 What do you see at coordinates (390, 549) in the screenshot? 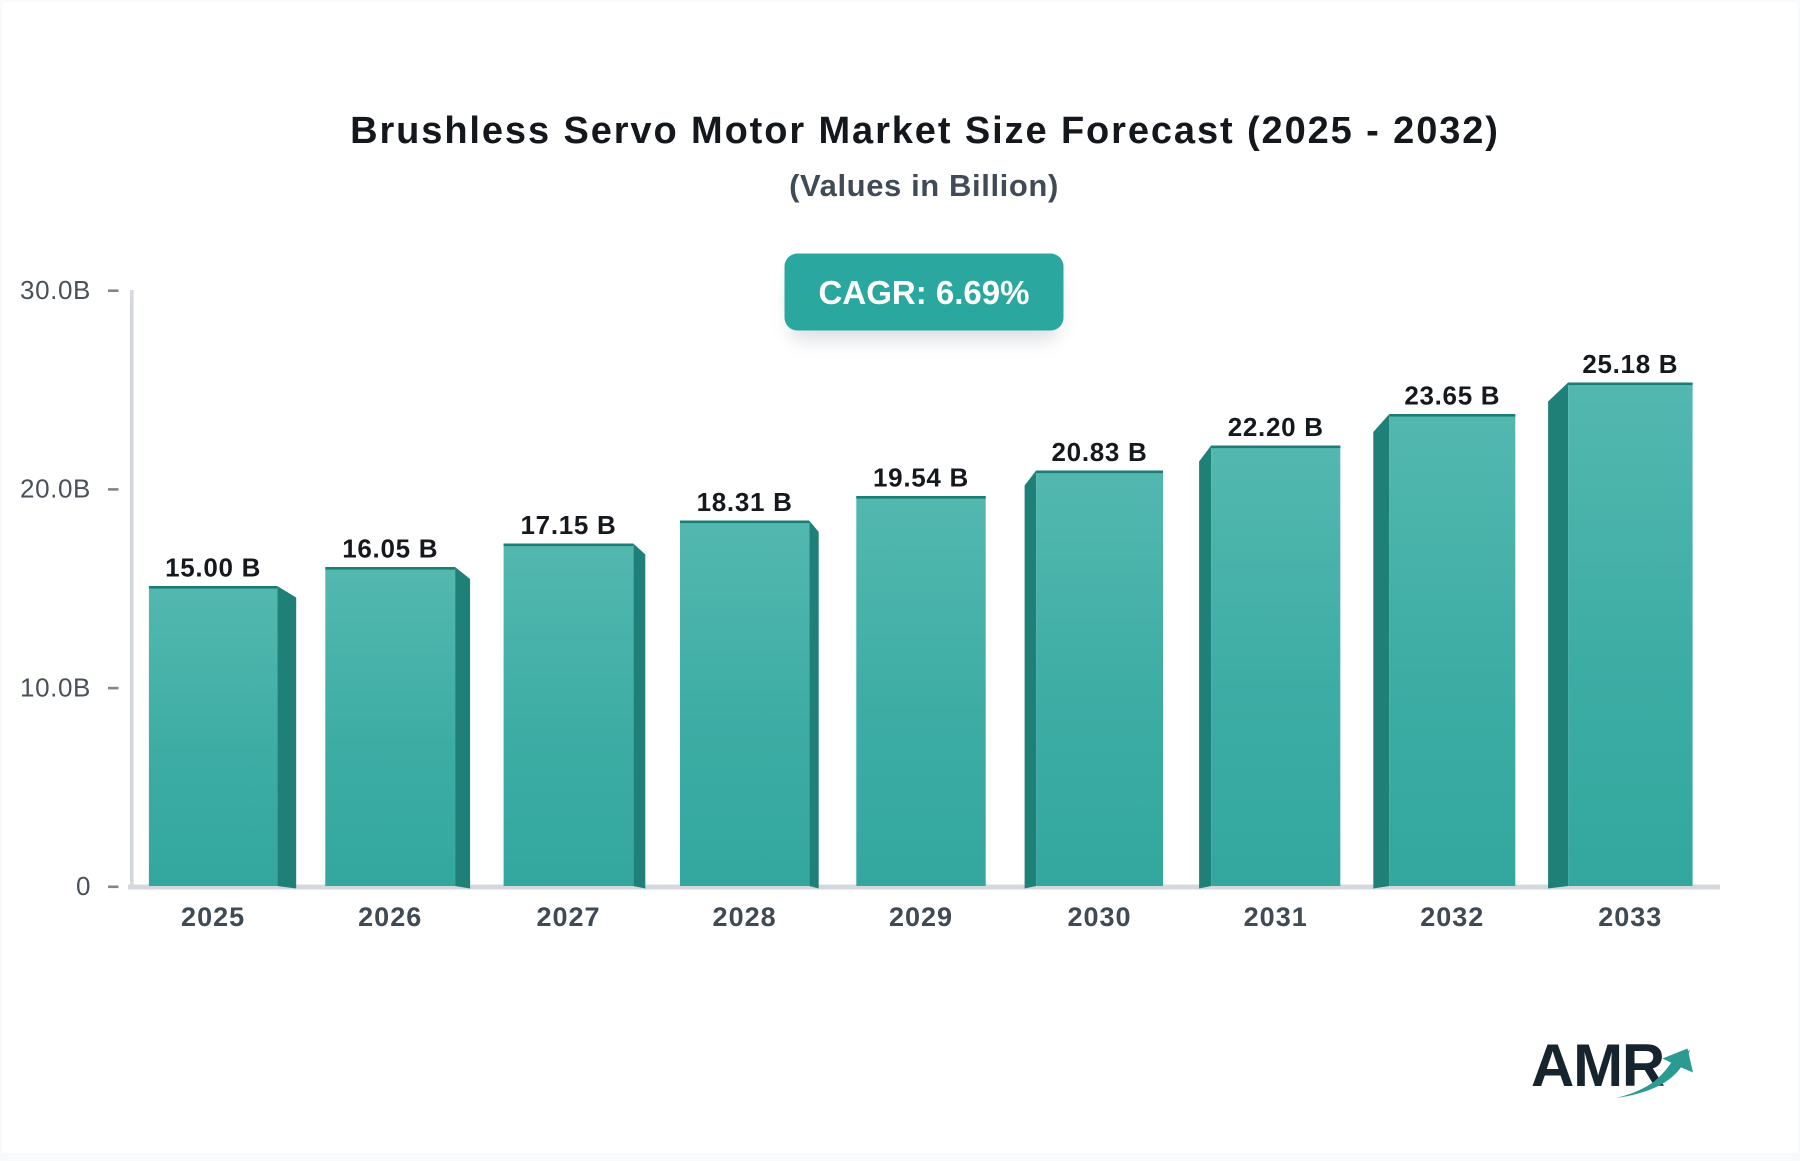
I see `svg-text: 16.05 B` at bounding box center [390, 549].